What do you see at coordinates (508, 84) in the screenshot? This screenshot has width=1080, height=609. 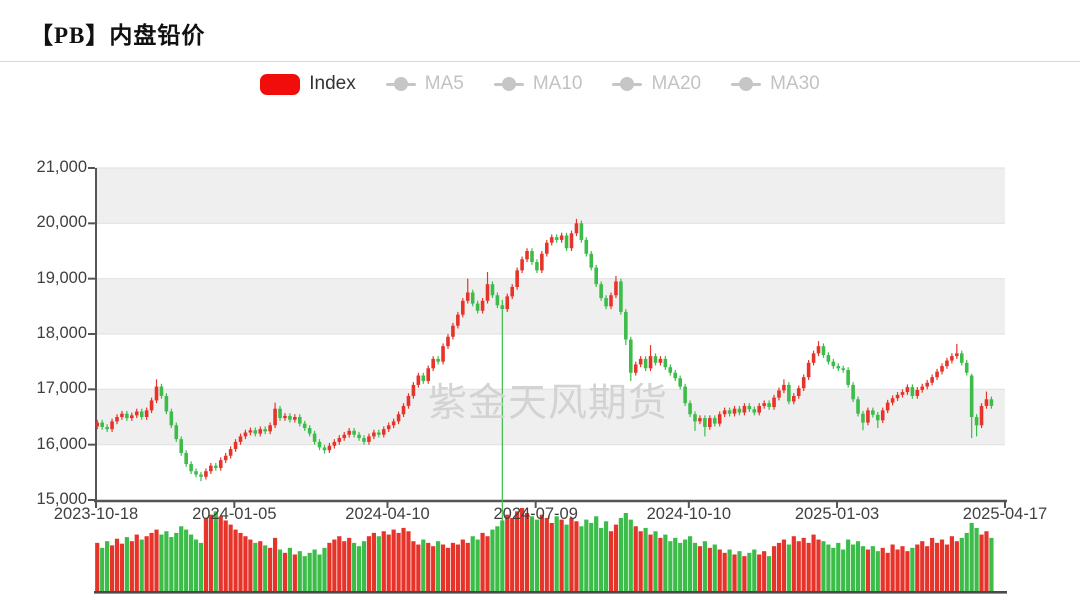 I see `line-dot-icon` at bounding box center [508, 84].